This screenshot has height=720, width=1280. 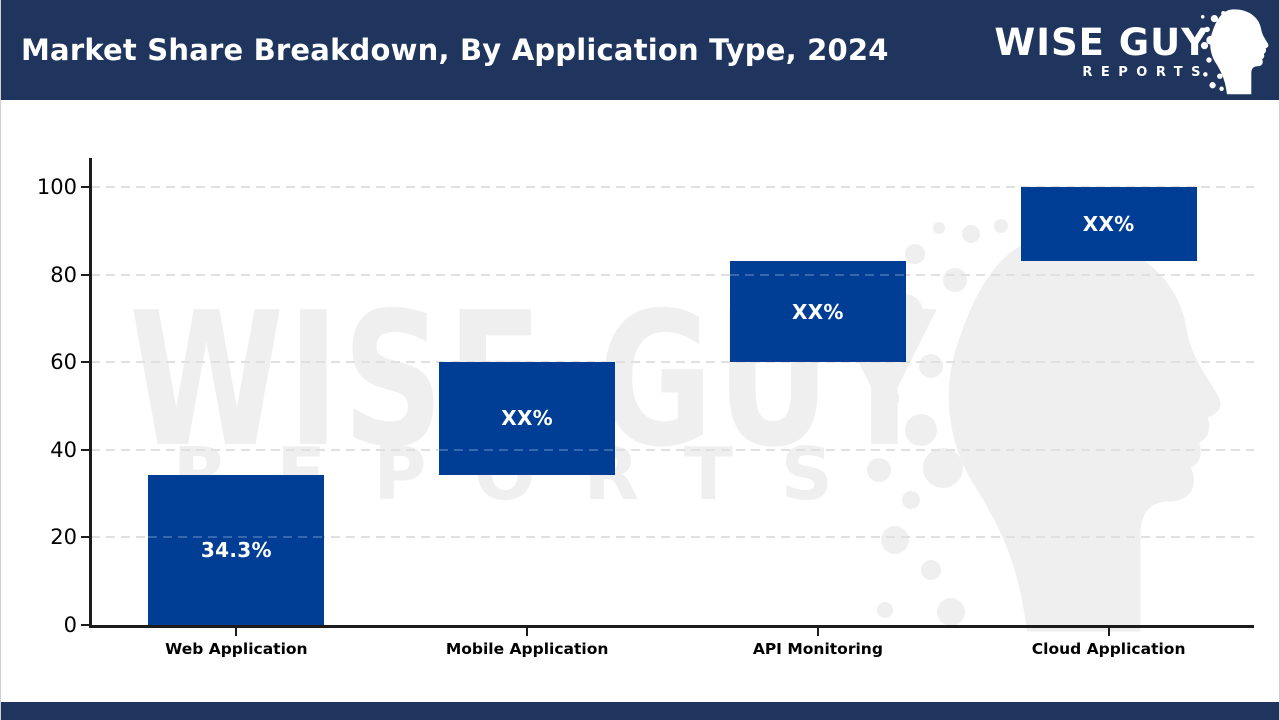 What do you see at coordinates (671, 626) in the screenshot?
I see `x-axis-line` at bounding box center [671, 626].